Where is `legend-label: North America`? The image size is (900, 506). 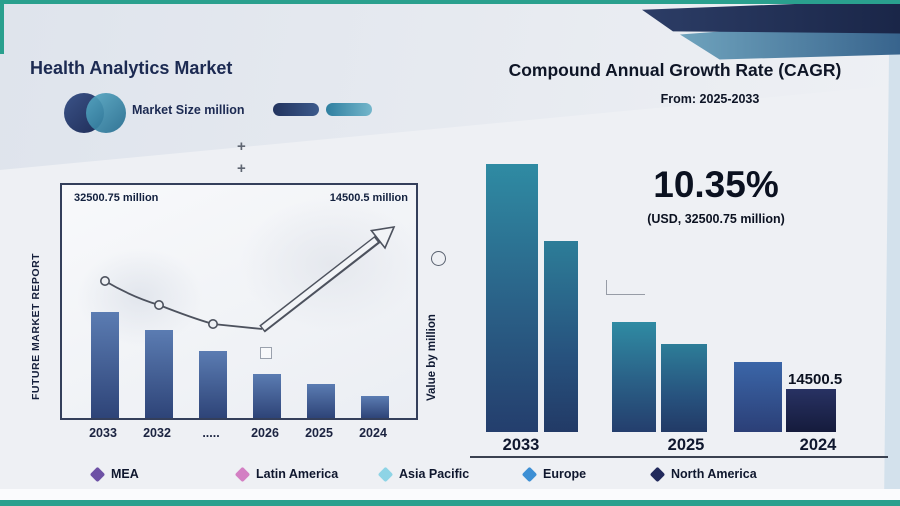
legend-label: North America is located at coordinates (714, 474).